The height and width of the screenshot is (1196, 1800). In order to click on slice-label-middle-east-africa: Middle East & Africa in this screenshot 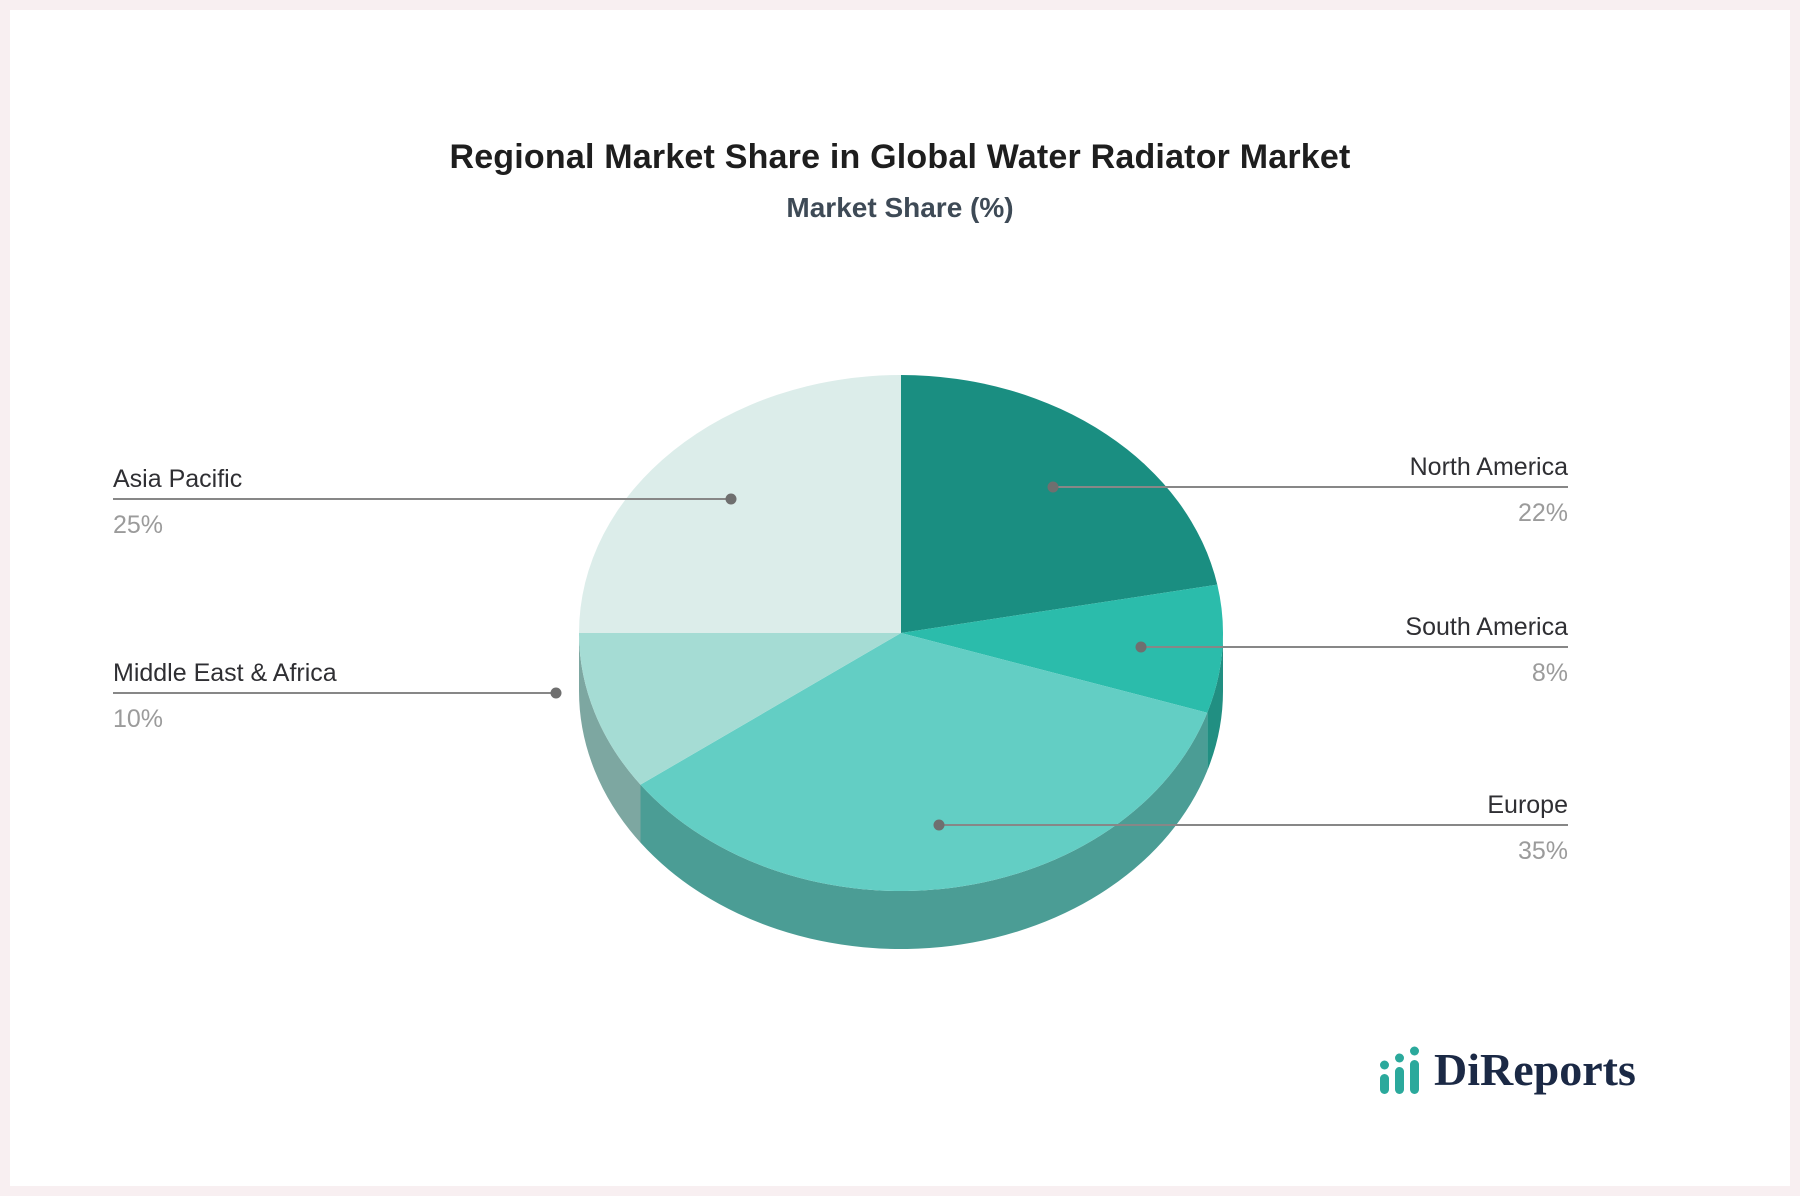, I will do `click(225, 673)`.